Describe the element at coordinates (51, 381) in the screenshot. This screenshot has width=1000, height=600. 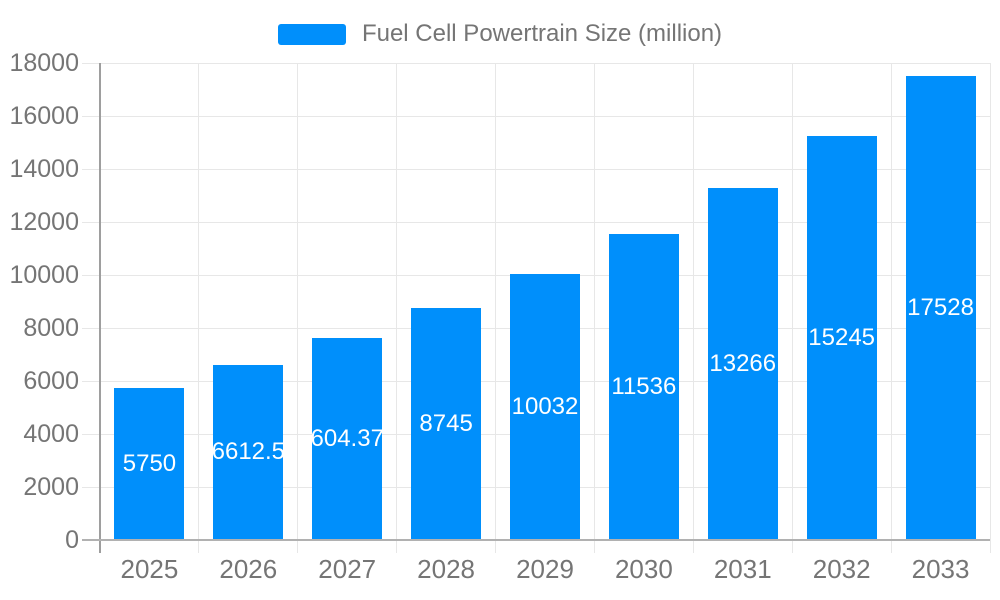
I see `y-tick-label: 6000` at that location.